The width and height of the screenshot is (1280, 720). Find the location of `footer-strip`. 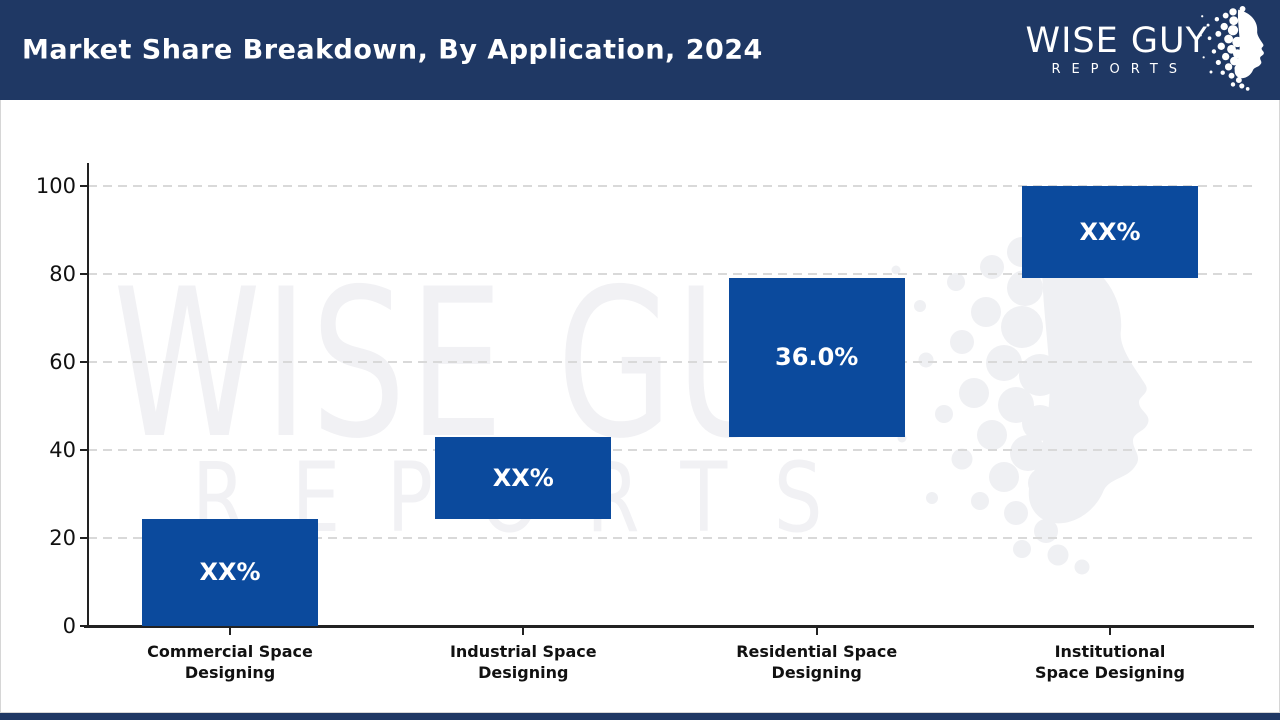

footer-strip is located at coordinates (640, 716).